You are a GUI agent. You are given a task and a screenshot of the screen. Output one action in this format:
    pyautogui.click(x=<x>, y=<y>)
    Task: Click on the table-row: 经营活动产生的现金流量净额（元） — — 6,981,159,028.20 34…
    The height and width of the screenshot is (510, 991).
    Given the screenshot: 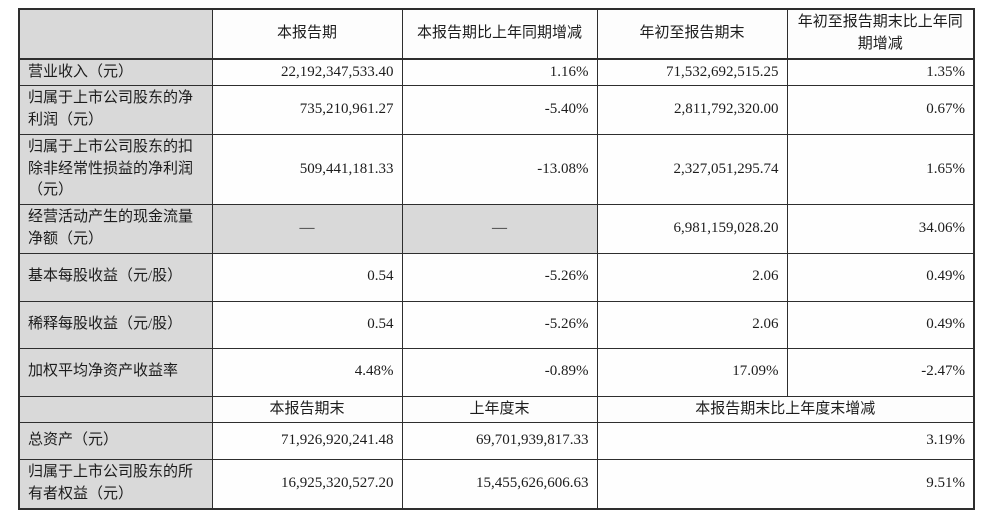 What is the action you would take?
    pyautogui.click(x=496, y=229)
    